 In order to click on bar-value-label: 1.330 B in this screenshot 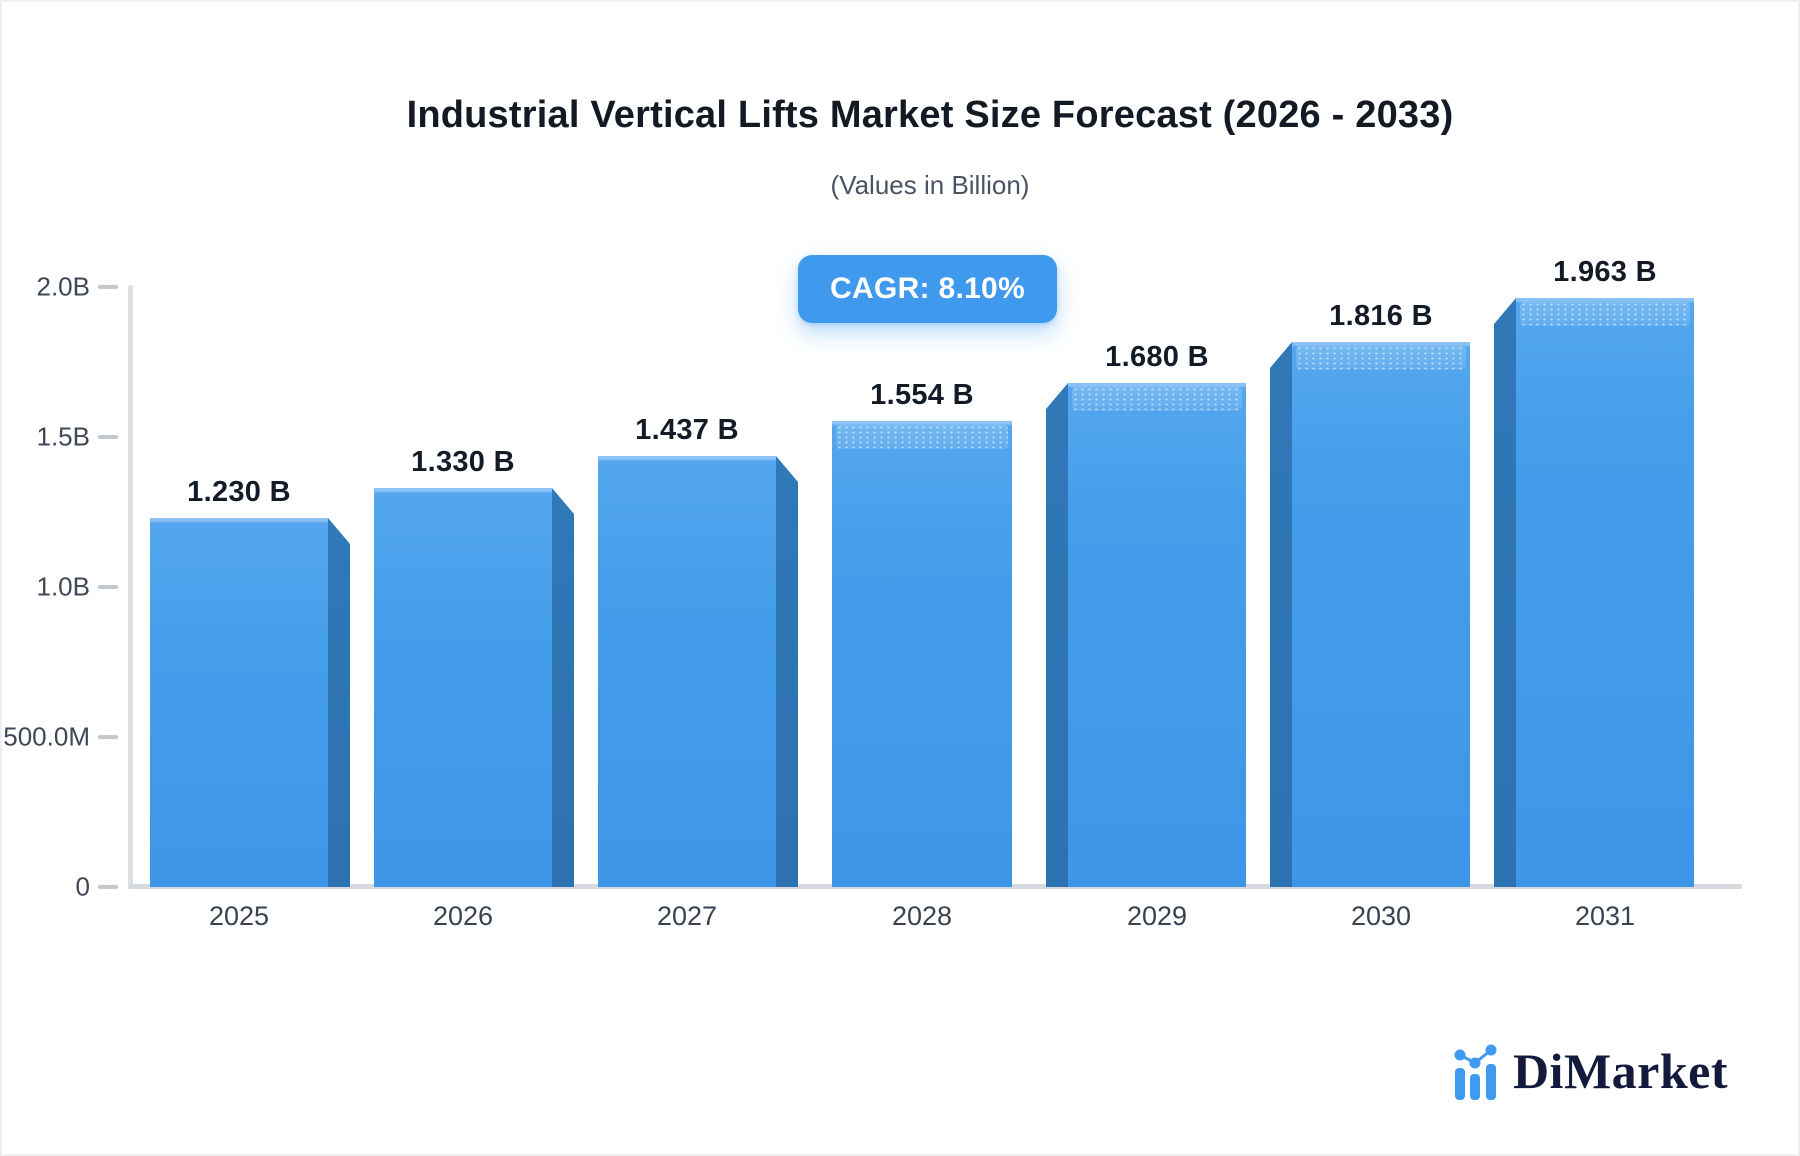, I will do `click(463, 462)`.